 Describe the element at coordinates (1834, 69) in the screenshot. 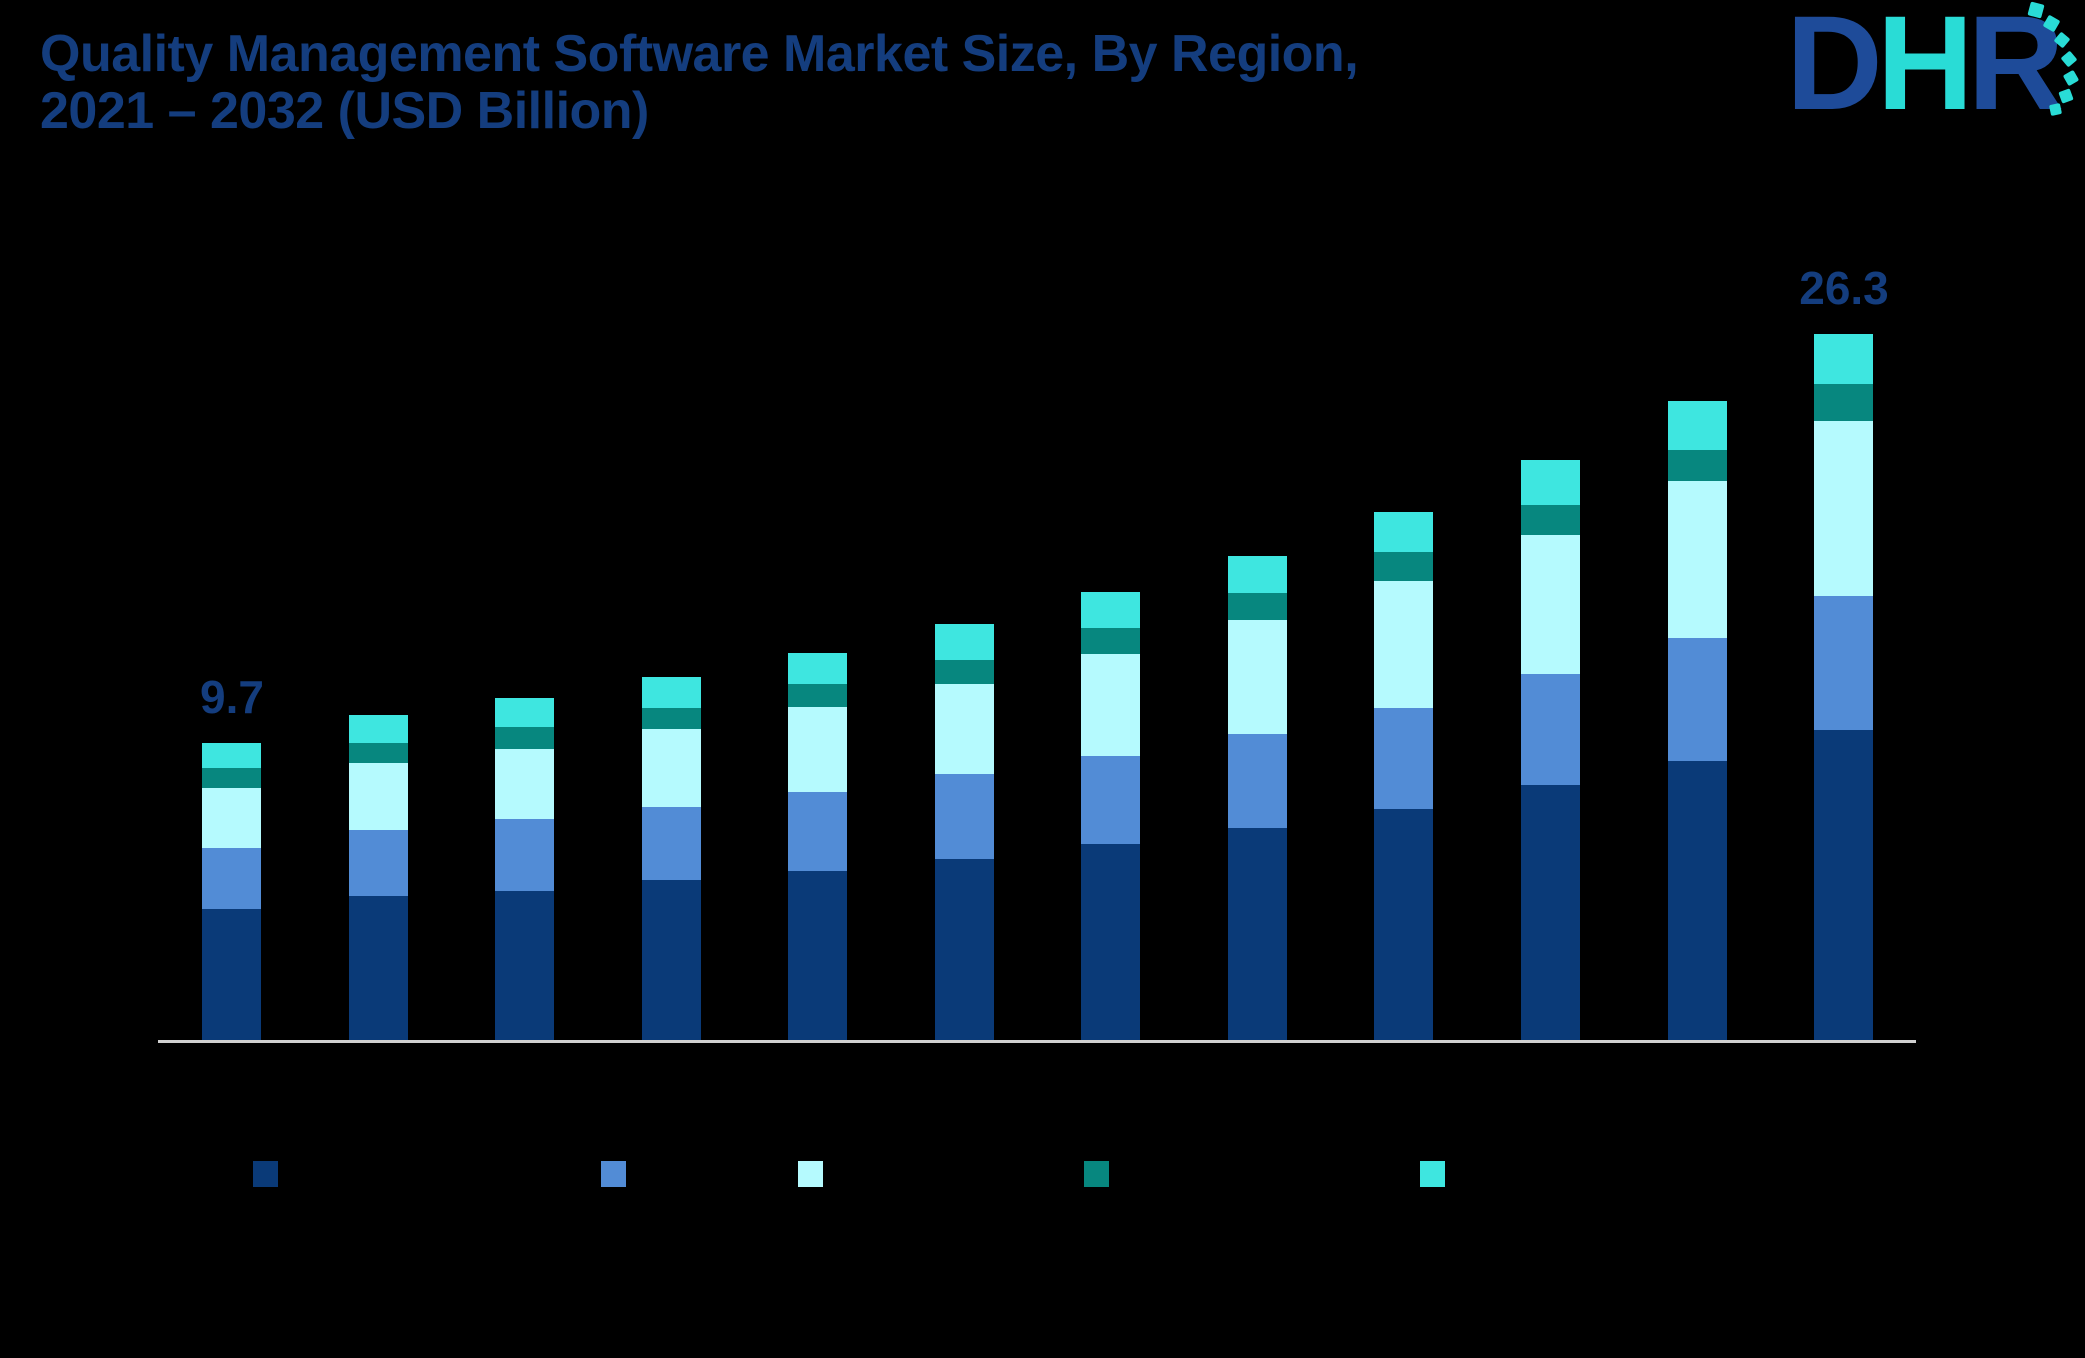

I see `logo-letter-d: D` at that location.